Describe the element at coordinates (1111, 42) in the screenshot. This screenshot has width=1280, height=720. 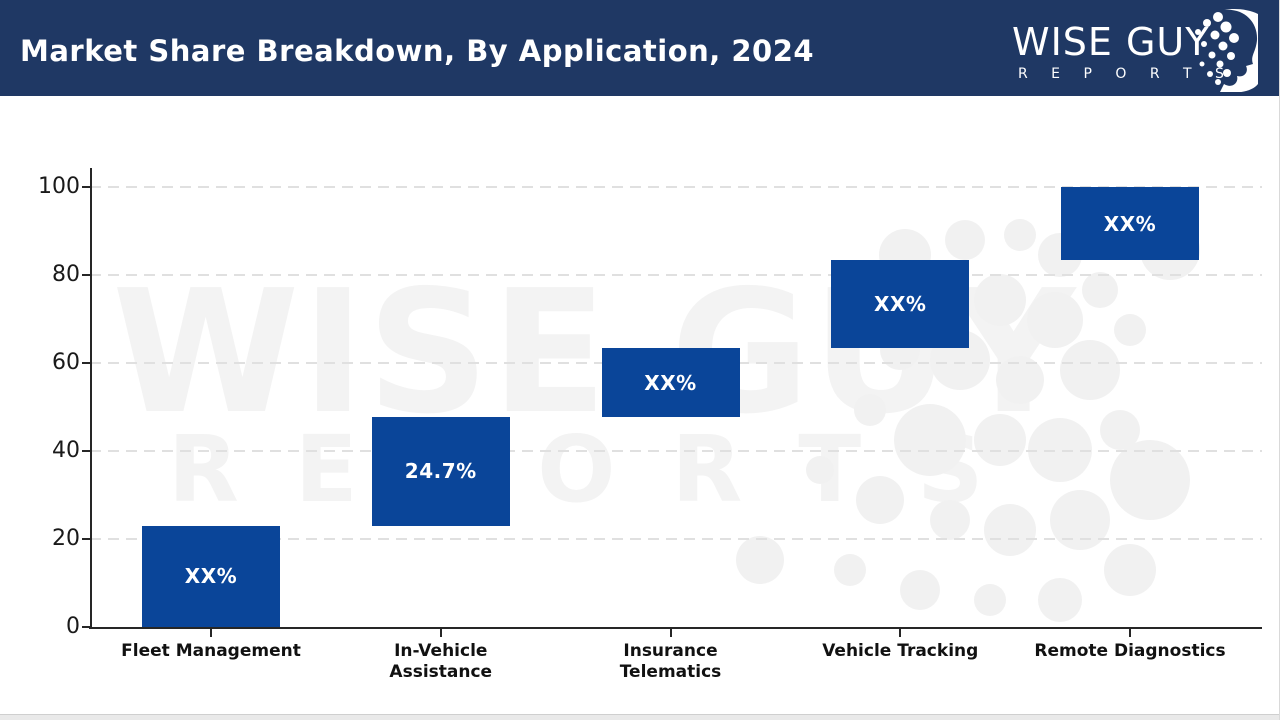
I see `logo-wordmark-line1: WISE GUY` at that location.